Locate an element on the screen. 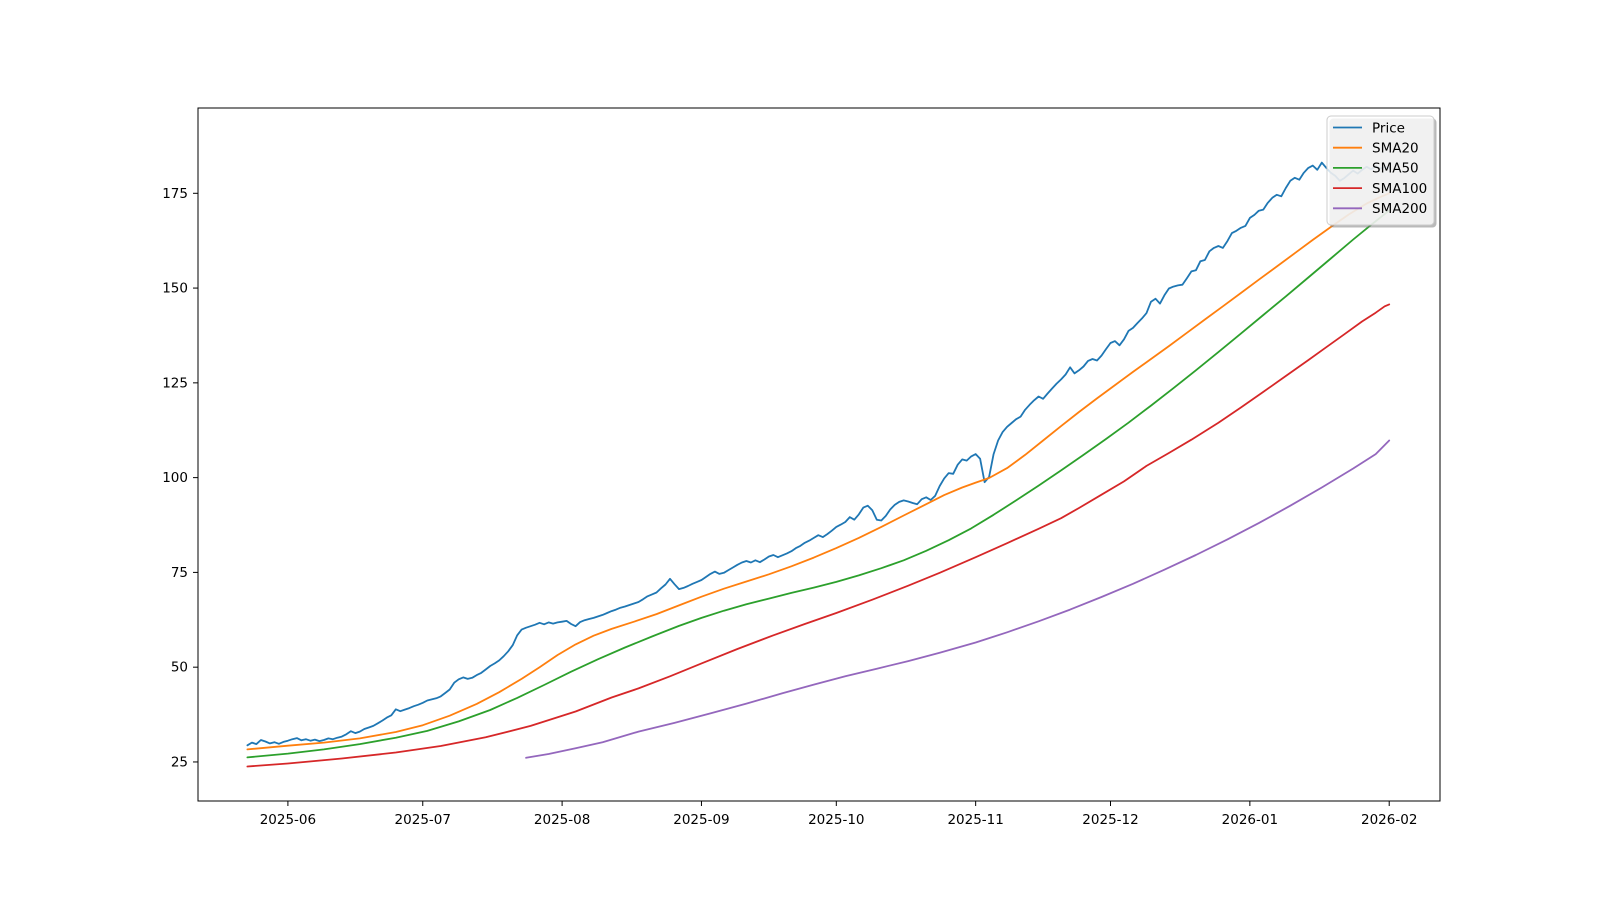 The width and height of the screenshot is (1600, 900). x-tick-label: 2025-11 is located at coordinates (975, 820).